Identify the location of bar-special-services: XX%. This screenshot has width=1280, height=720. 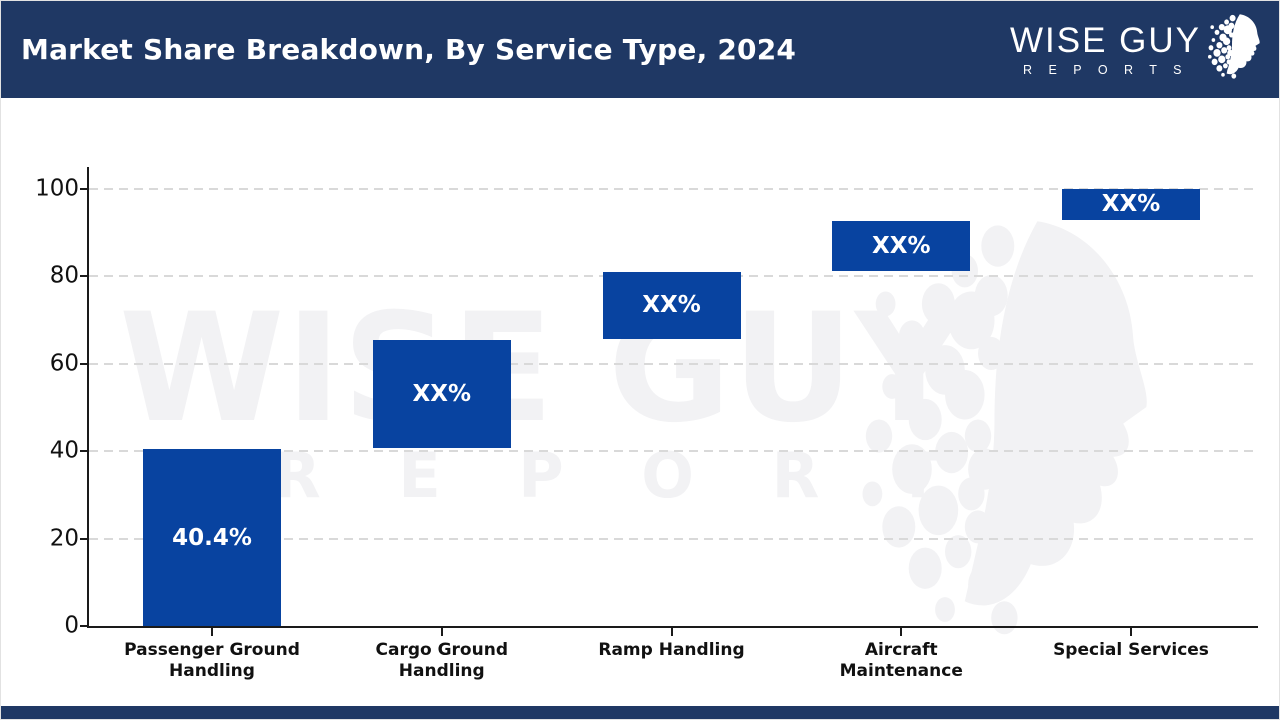
(1131, 204).